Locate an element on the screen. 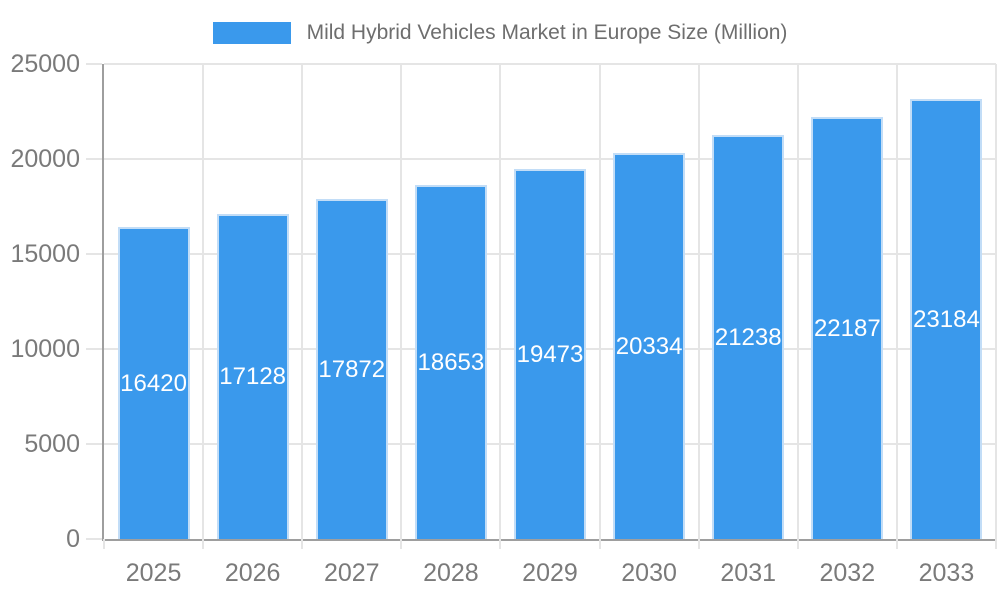  y-axis-label: 10000 is located at coordinates (45, 349).